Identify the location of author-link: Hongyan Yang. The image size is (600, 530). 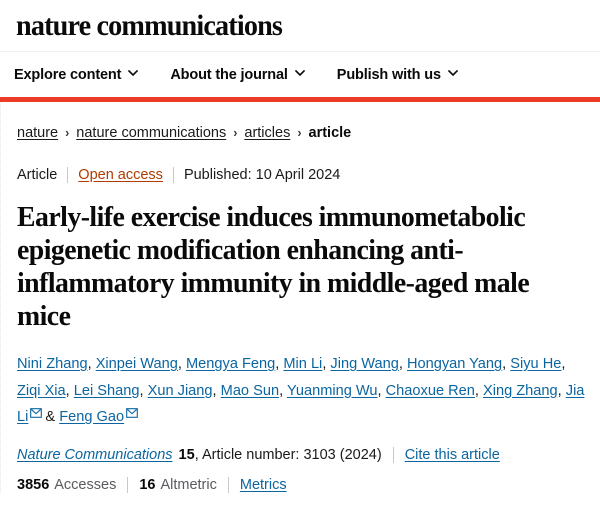
(454, 364).